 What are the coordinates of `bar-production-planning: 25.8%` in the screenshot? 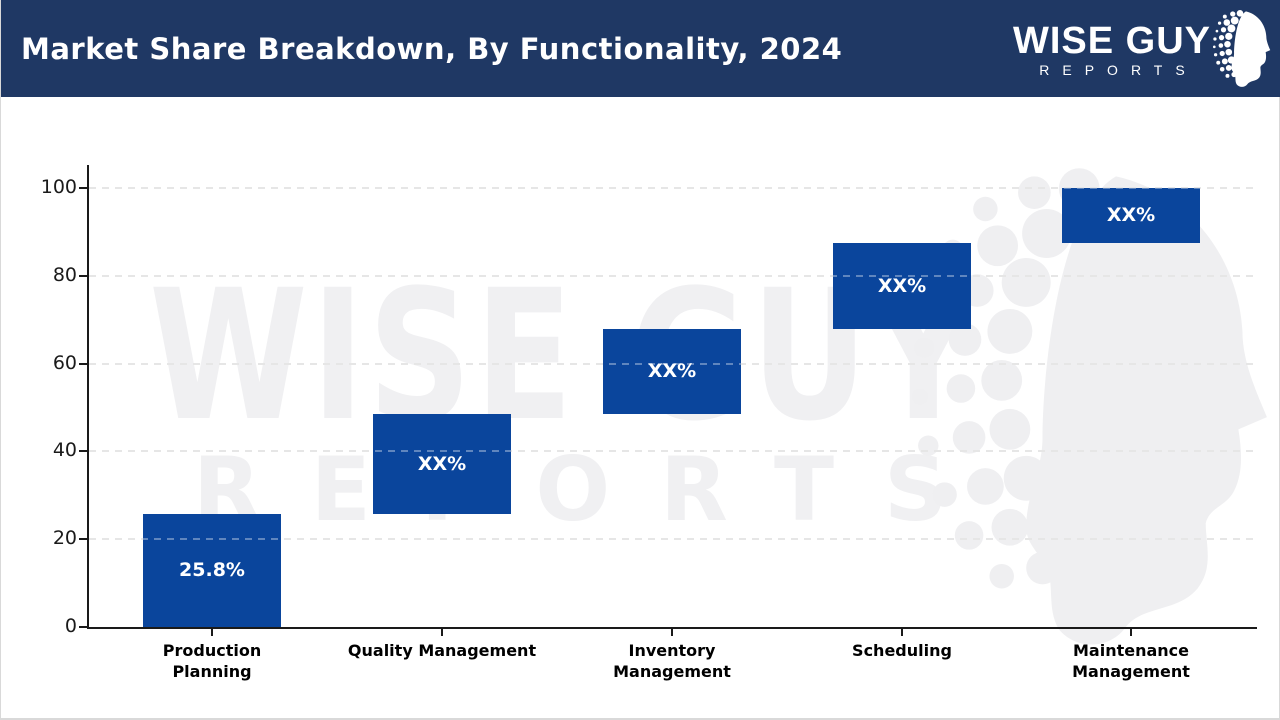 It's located at (212, 570).